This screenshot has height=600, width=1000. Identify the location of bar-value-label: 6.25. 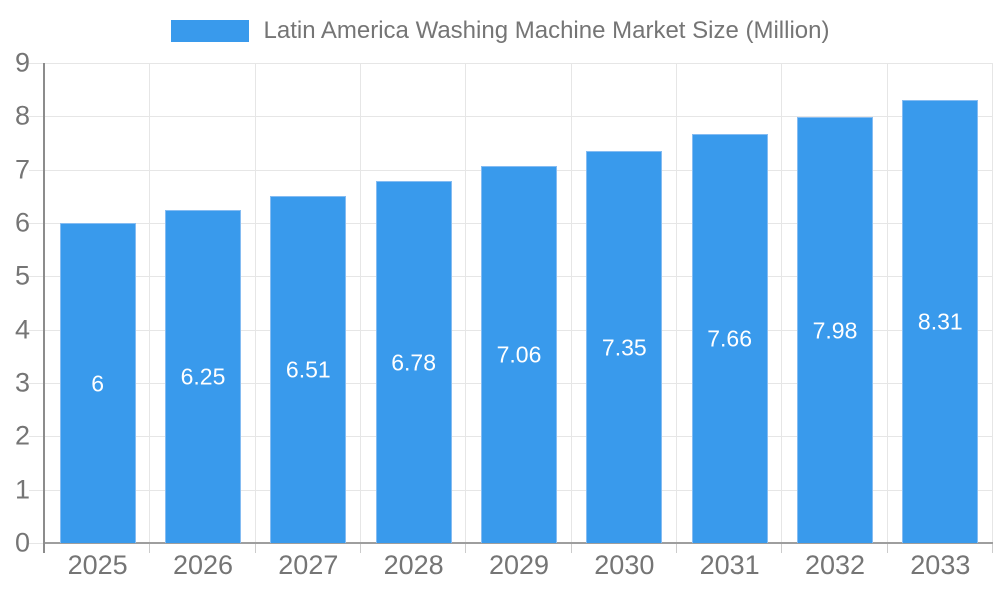
(203, 376).